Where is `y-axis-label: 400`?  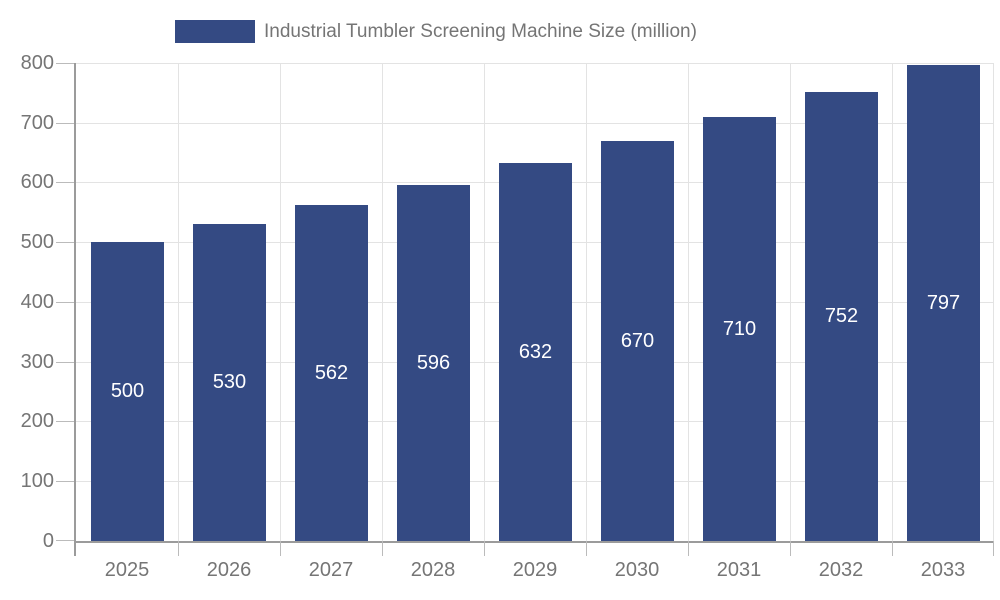
y-axis-label: 400 is located at coordinates (37, 302).